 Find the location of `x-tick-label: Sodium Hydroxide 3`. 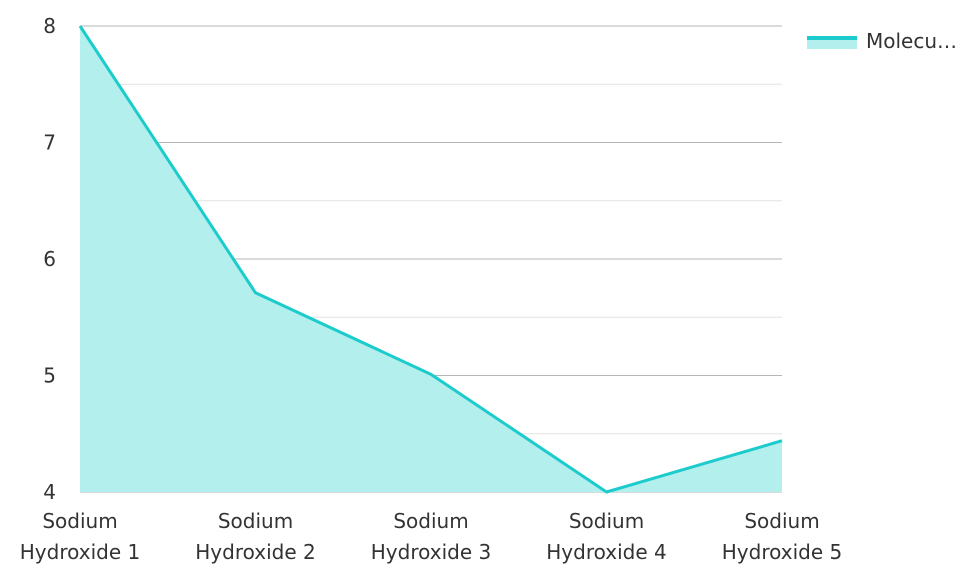

x-tick-label: Sodium Hydroxide 3 is located at coordinates (431, 536).